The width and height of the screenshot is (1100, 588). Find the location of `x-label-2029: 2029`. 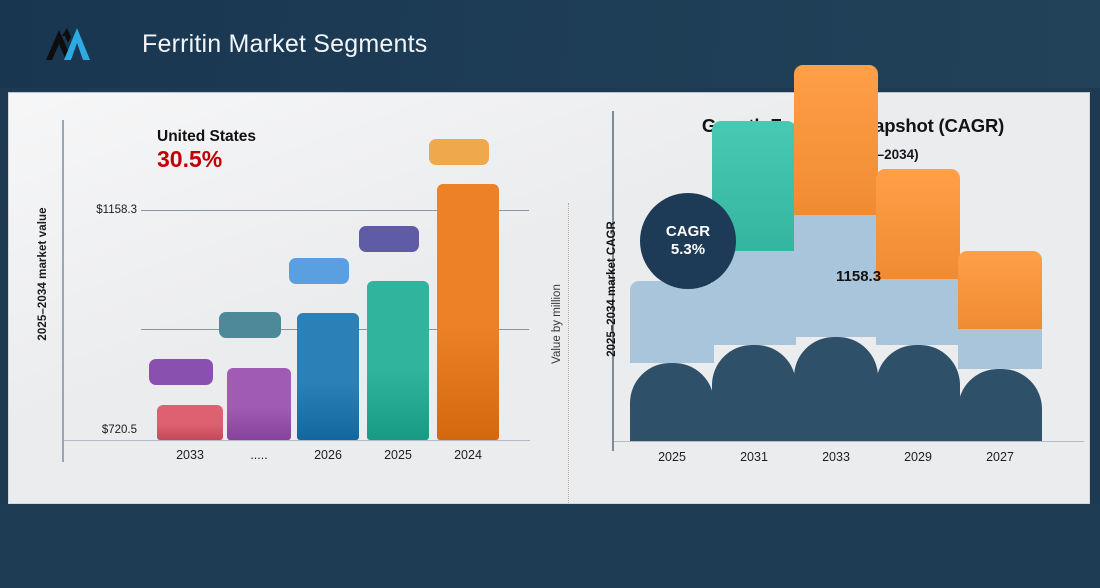

x-label-2029: 2029 is located at coordinates (918, 457).